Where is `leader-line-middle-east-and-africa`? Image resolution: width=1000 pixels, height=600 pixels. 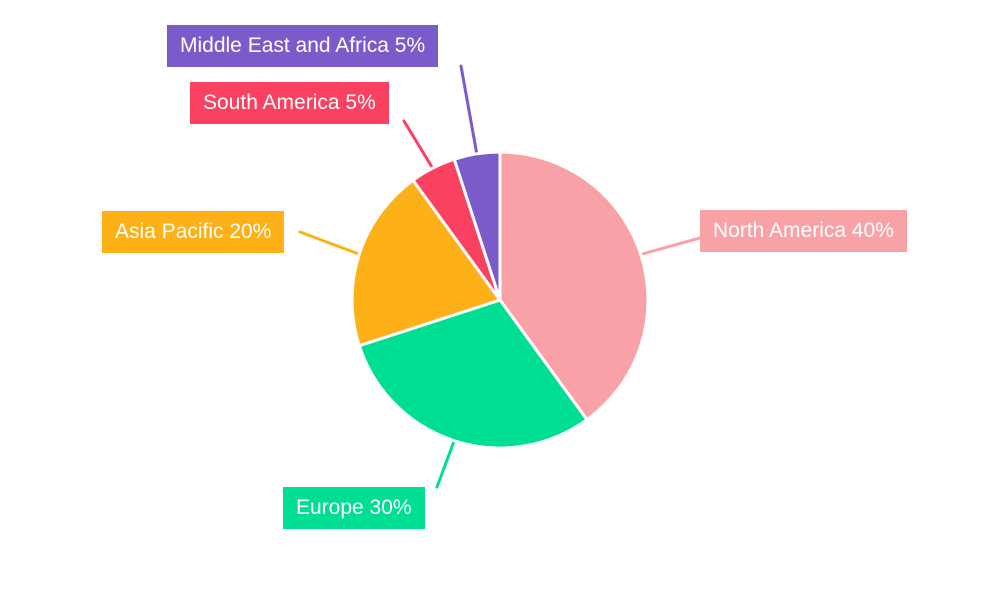 leader-line-middle-east-and-africa is located at coordinates (469, 111).